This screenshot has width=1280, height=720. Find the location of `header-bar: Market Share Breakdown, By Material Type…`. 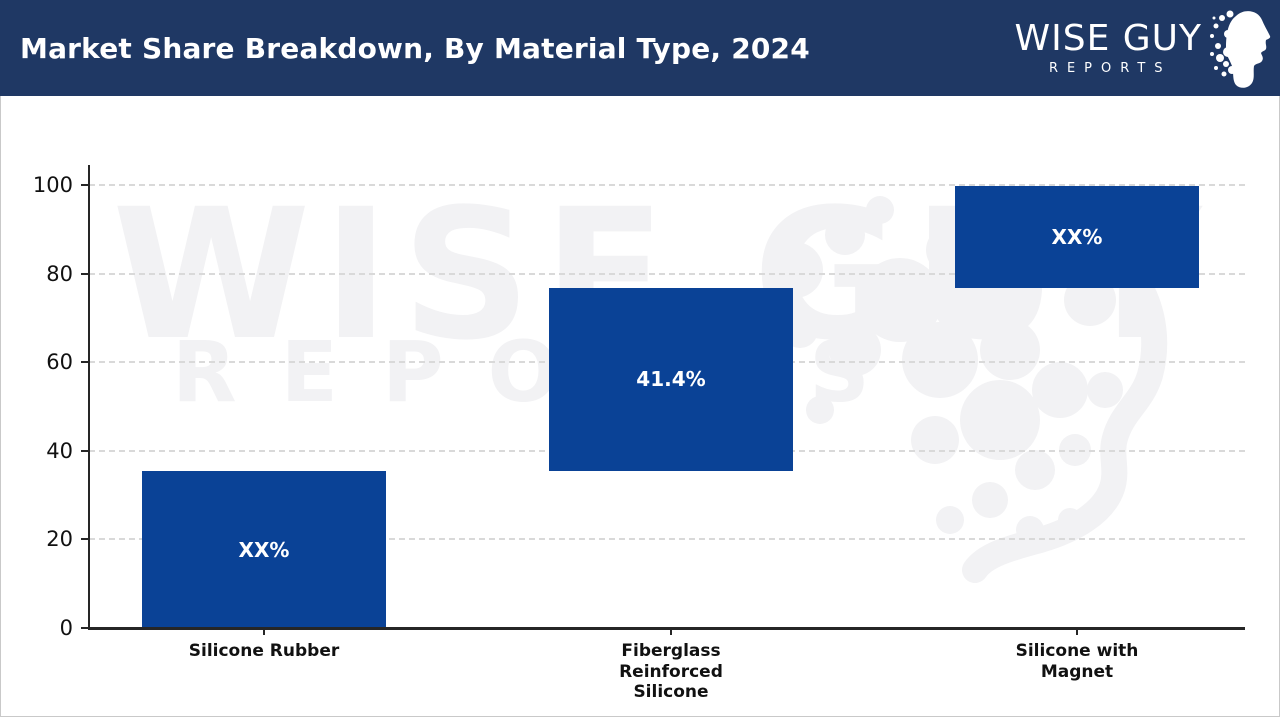

header-bar: Market Share Breakdown, By Material Type… is located at coordinates (640, 48).